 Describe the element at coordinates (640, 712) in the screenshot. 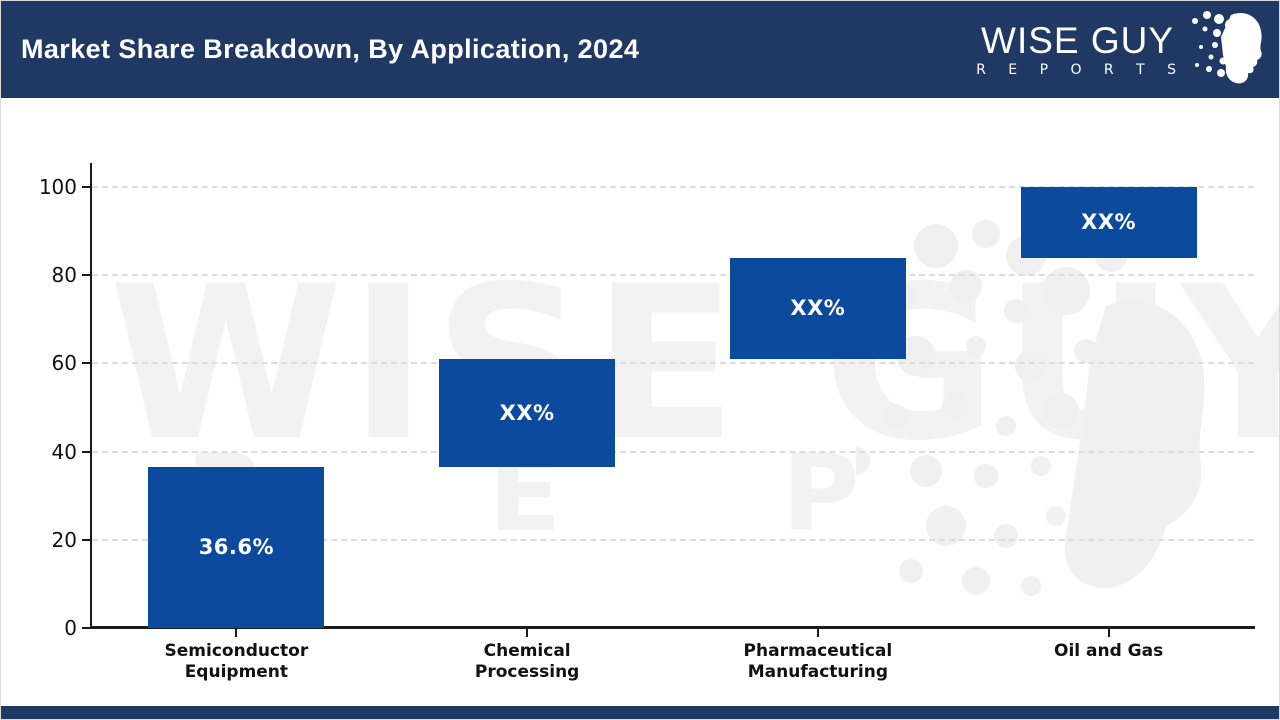

I see `footer-bar` at that location.